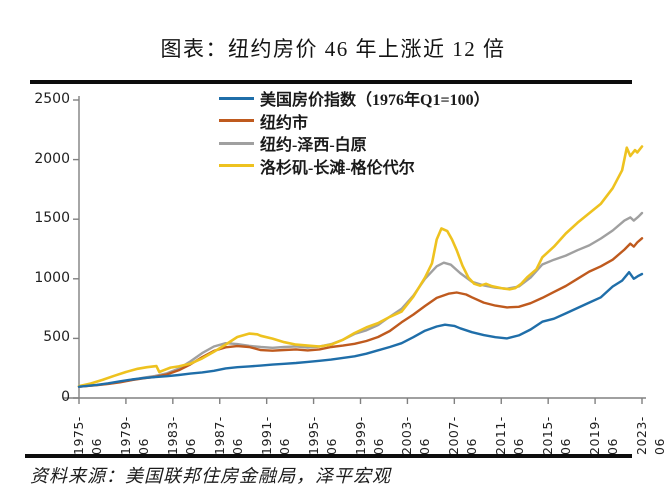 The image size is (666, 500). What do you see at coordinates (313, 146) in the screenshot?
I see `legend-label: 纽约-泽西-白原` at bounding box center [313, 146].